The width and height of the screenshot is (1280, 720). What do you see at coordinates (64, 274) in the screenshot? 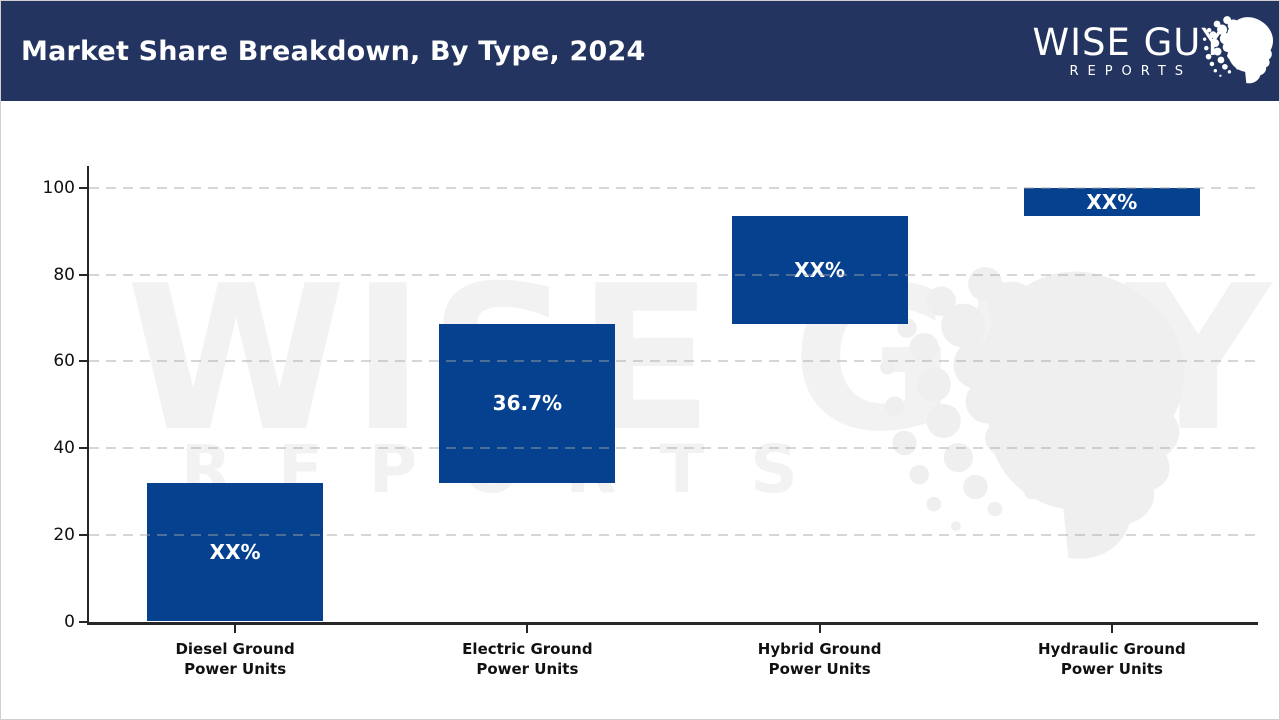
I see `y-axis-tick-label: 80` at bounding box center [64, 274].